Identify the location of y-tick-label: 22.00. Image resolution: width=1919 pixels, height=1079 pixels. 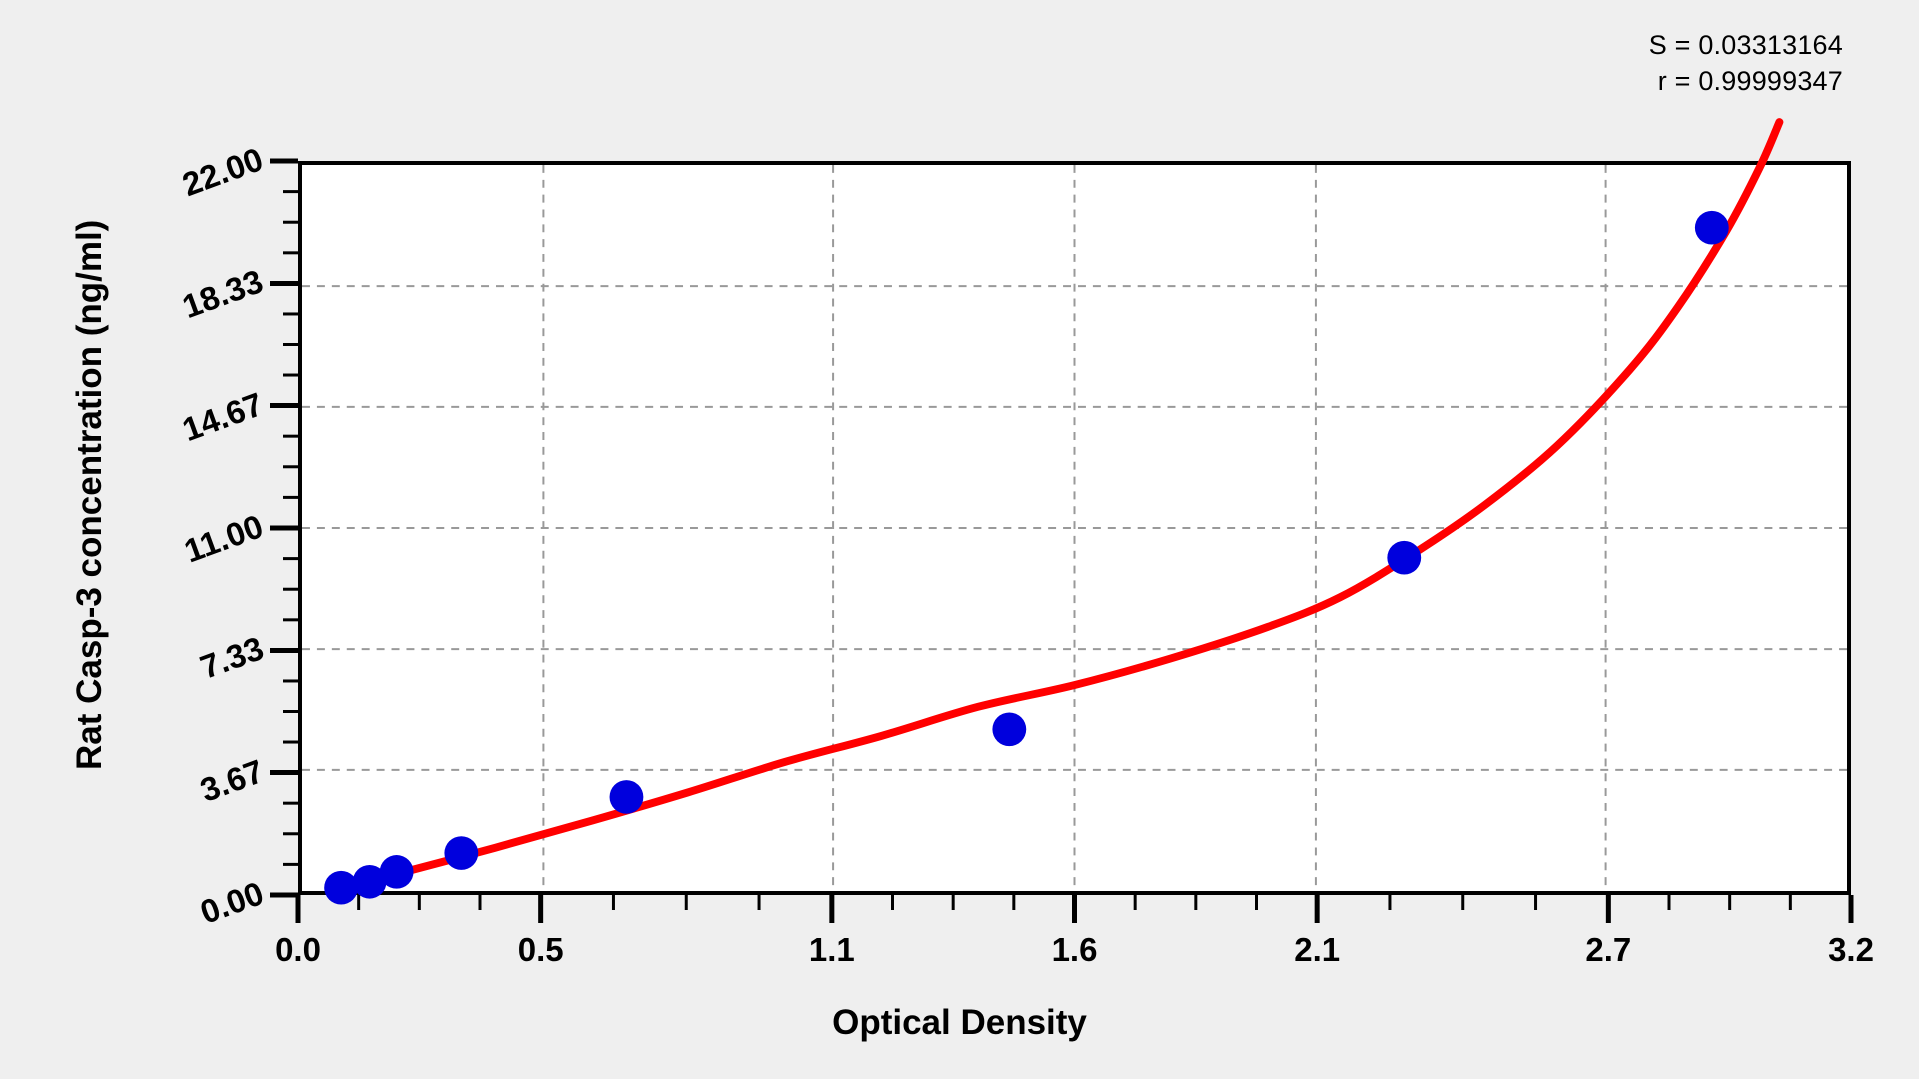
(223, 172).